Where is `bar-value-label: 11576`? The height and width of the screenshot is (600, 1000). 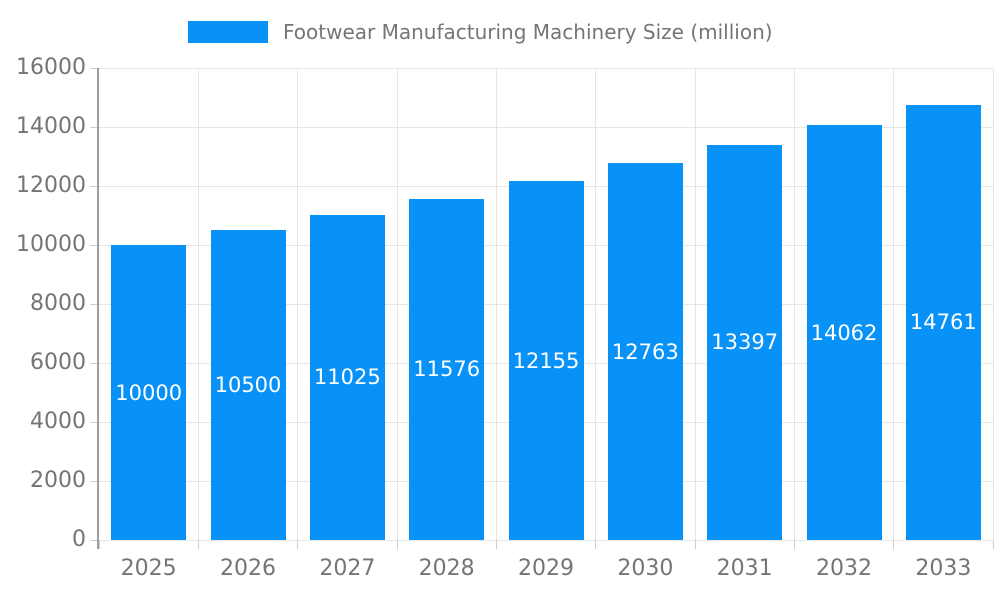 bar-value-label: 11576 is located at coordinates (447, 369).